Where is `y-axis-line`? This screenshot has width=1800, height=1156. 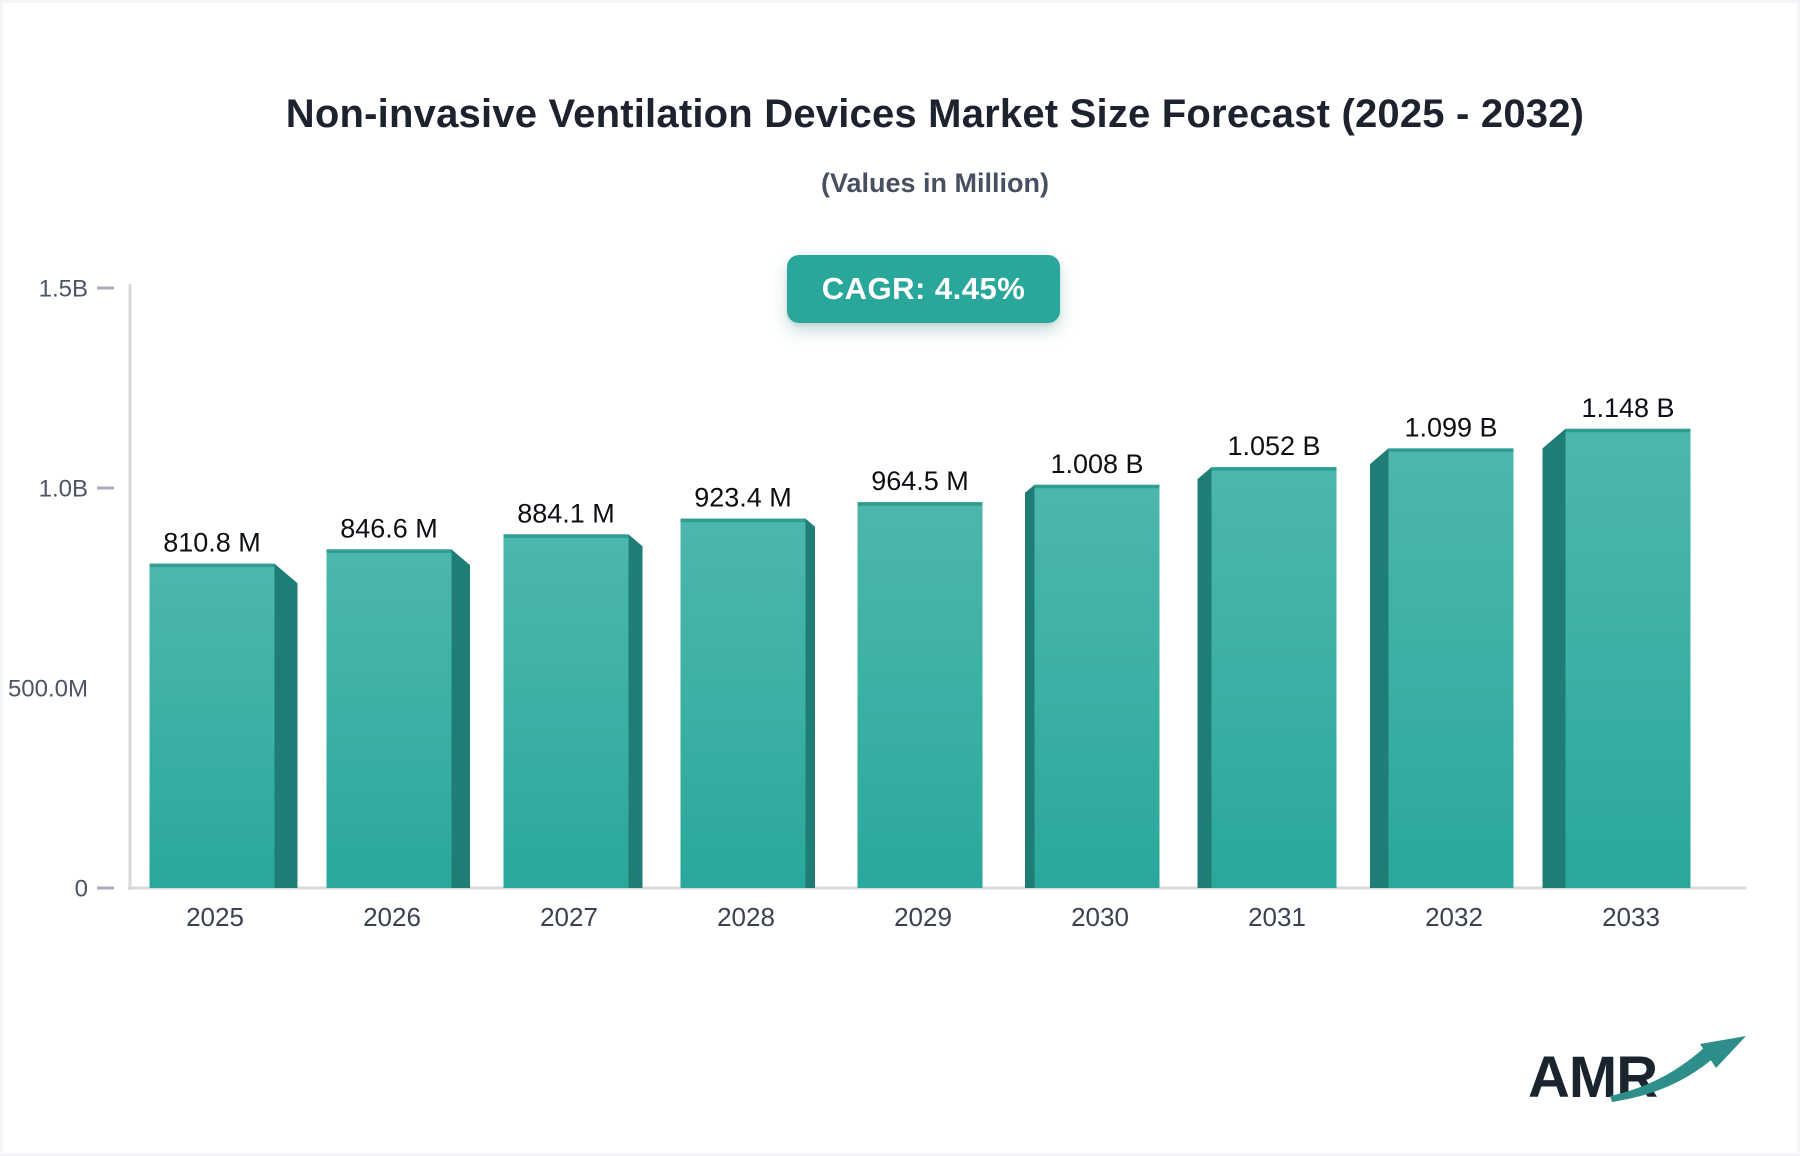 y-axis-line is located at coordinates (130, 587).